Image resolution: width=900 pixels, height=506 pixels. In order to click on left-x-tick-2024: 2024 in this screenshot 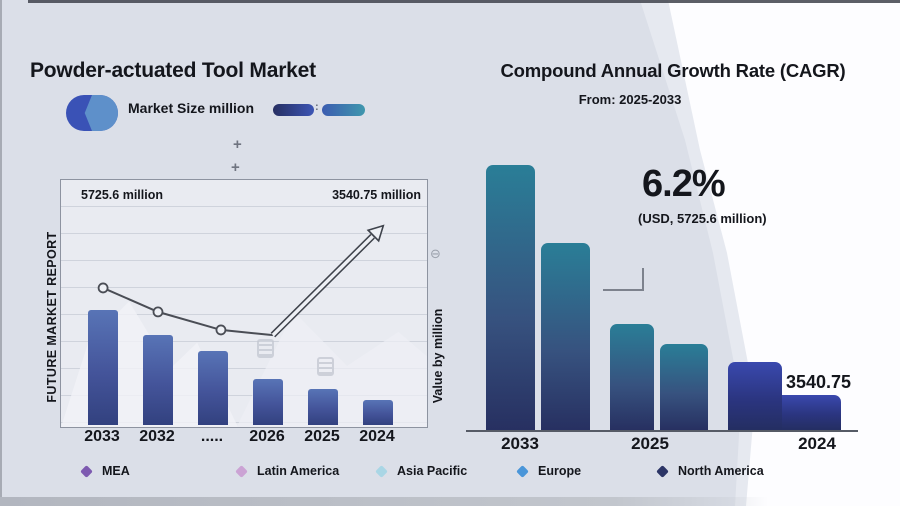, I will do `click(377, 436)`.